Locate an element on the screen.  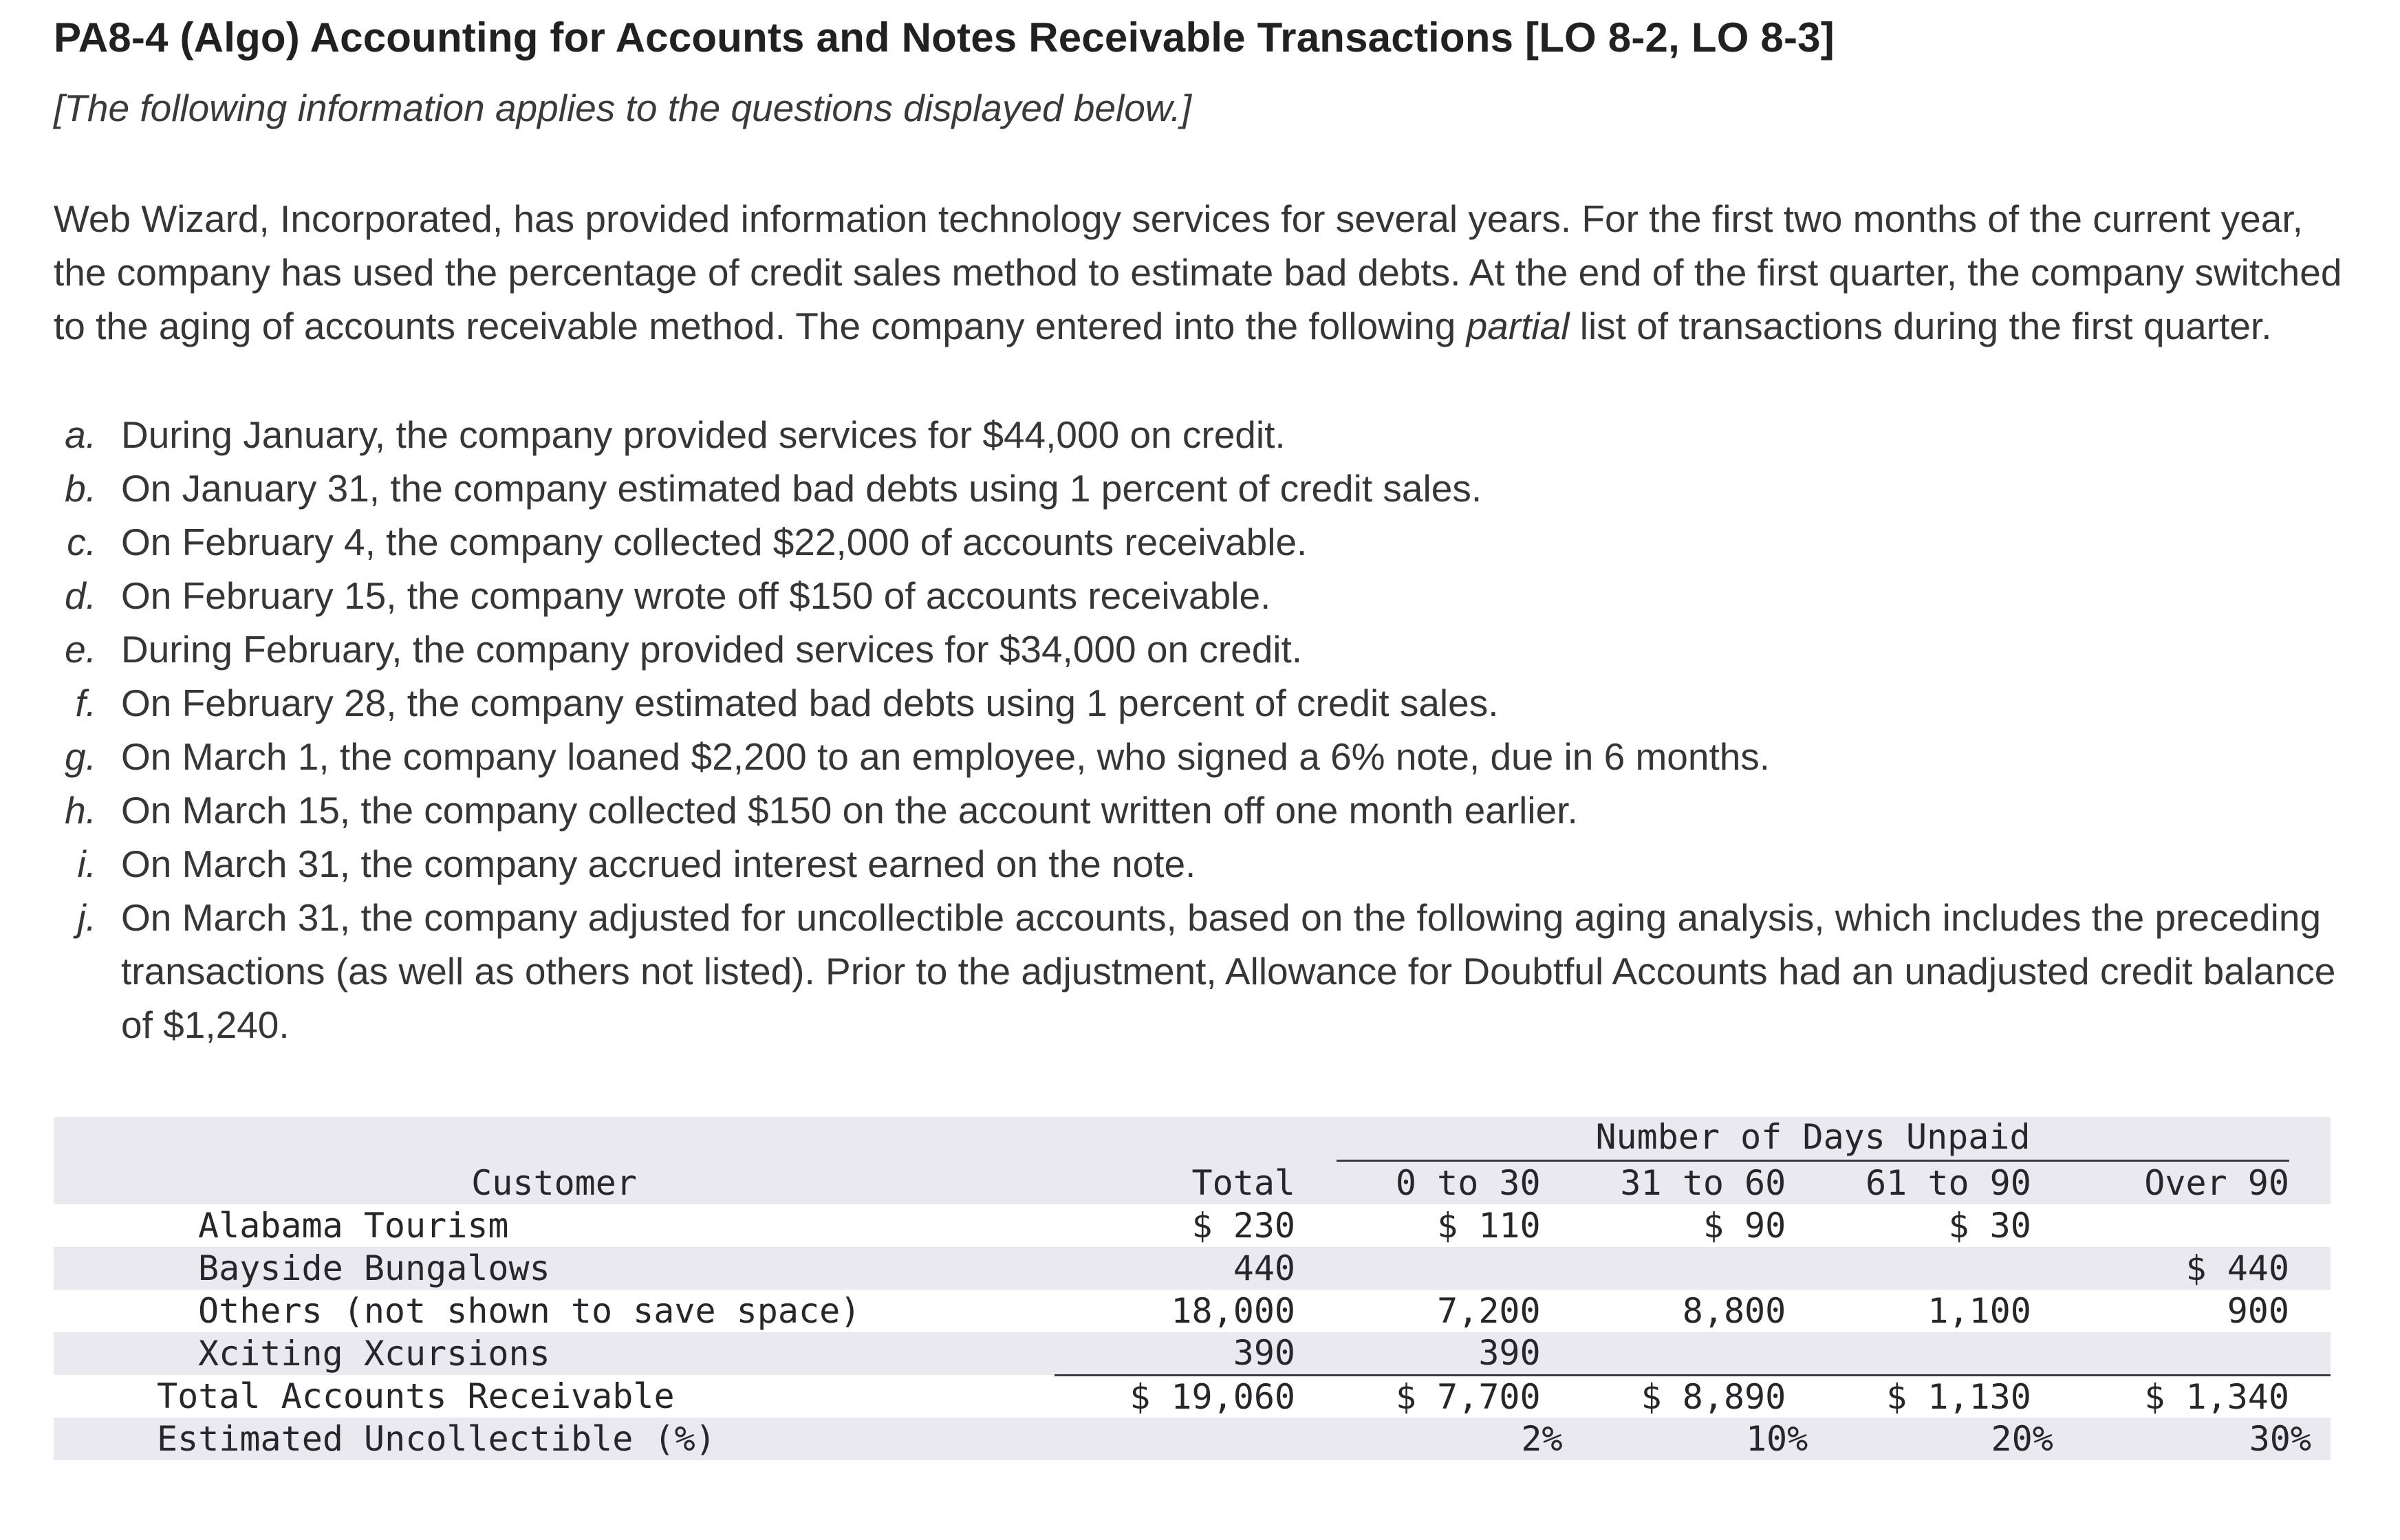
column-header-total: Total is located at coordinates (1243, 1183).